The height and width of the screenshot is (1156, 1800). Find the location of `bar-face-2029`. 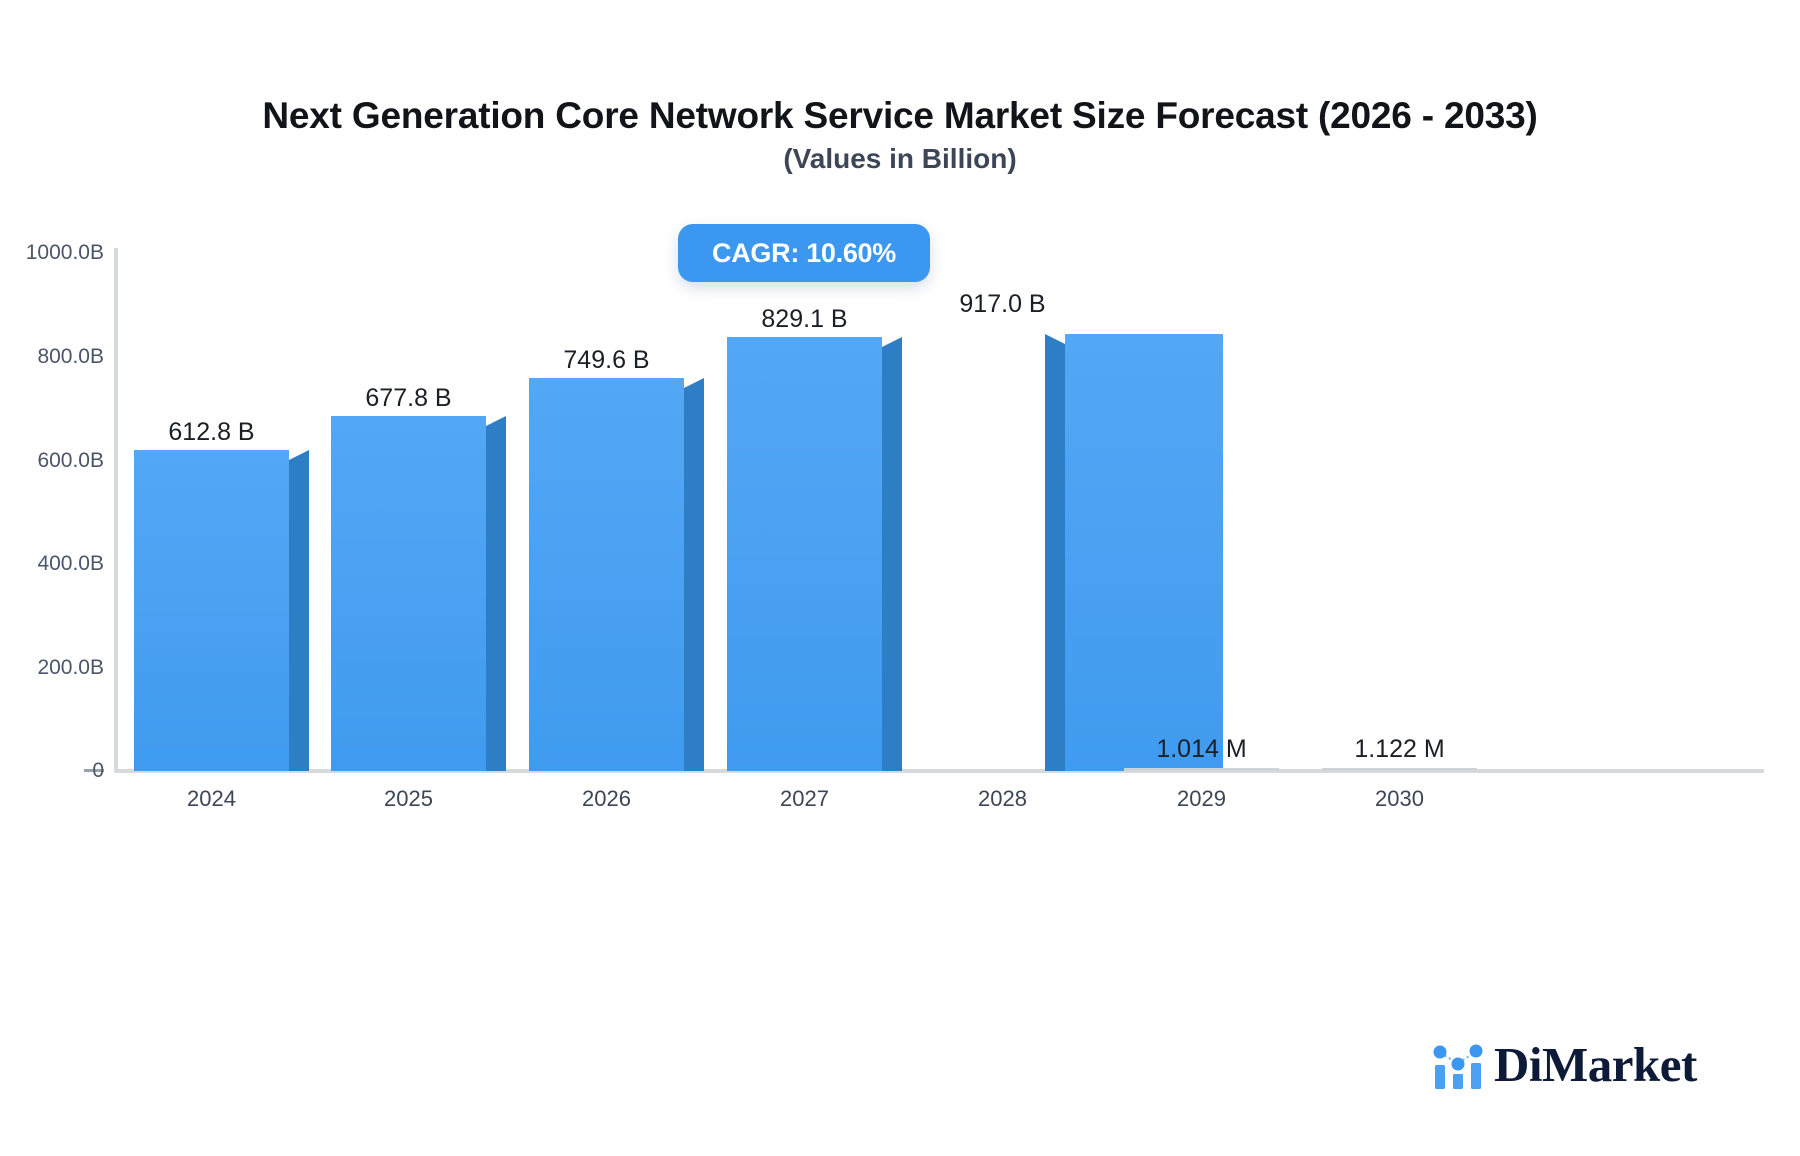

bar-face-2029 is located at coordinates (1201, 769).